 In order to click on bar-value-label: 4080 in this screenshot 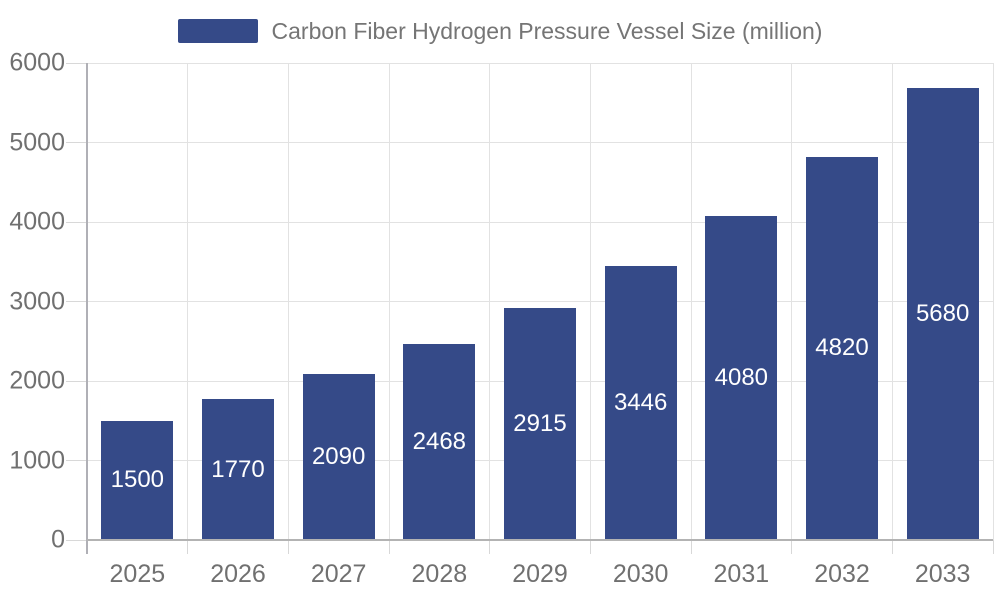, I will do `click(741, 377)`.